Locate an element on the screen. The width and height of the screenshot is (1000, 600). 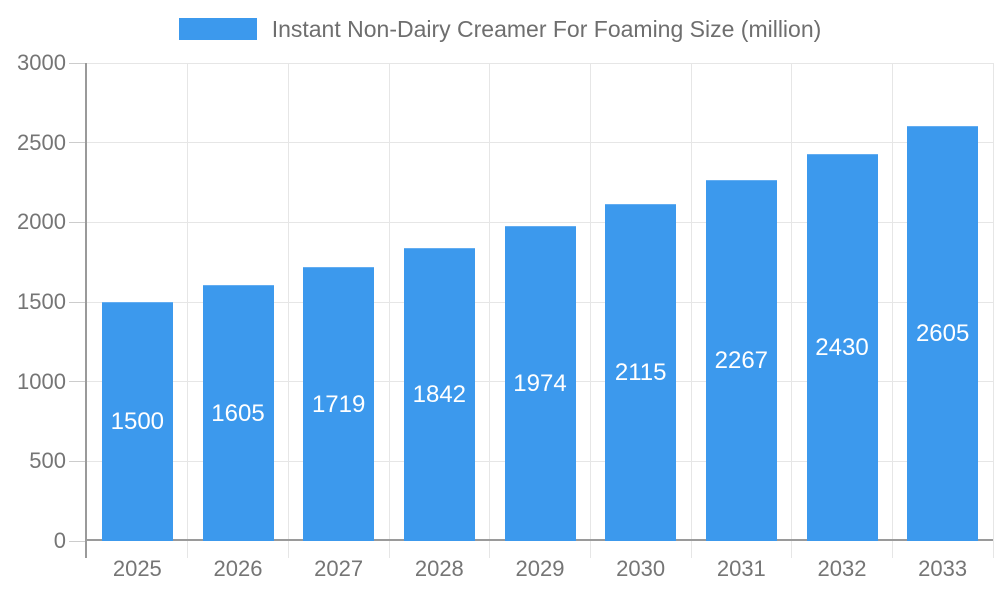
bar: 2267 is located at coordinates (741, 360).